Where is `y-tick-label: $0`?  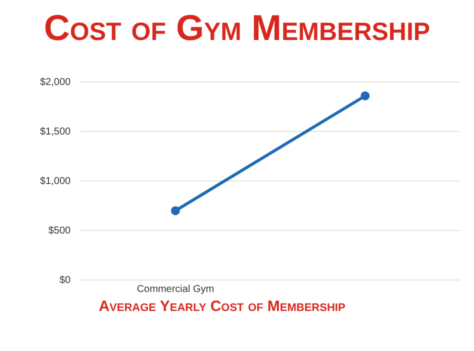
y-tick-label: $0 is located at coordinates (65, 280).